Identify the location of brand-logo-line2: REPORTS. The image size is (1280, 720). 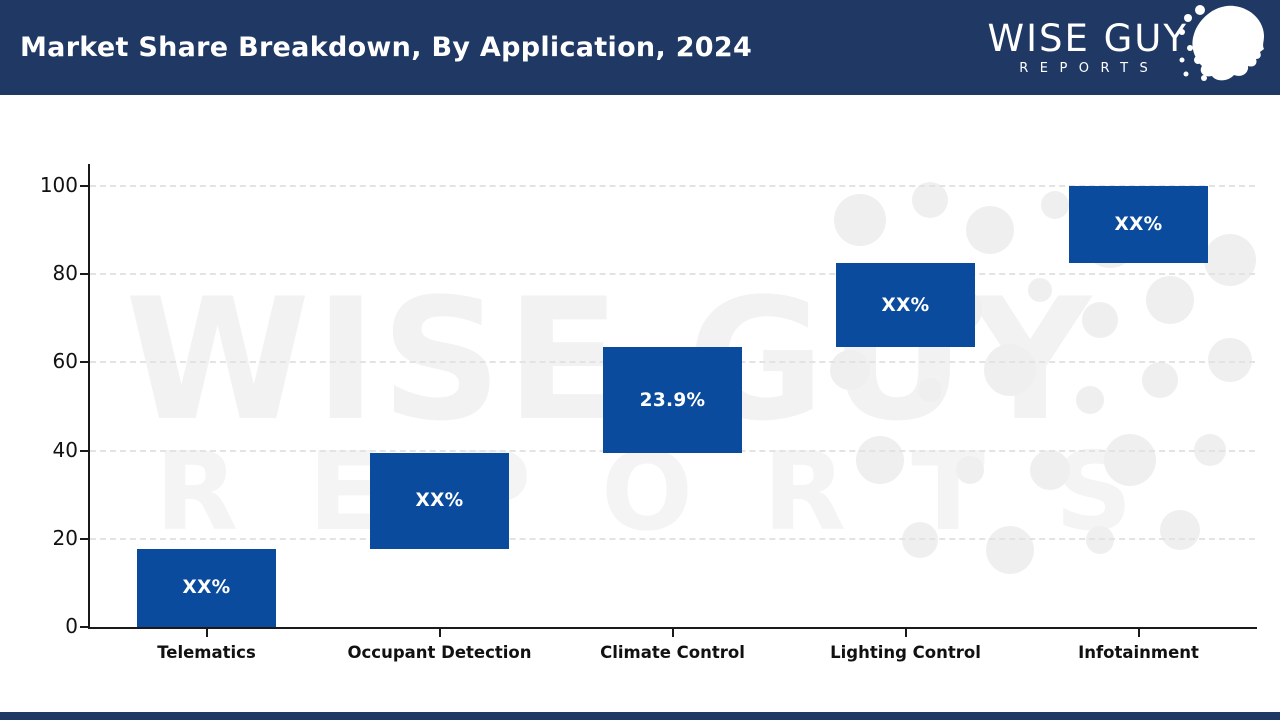
(1089, 68).